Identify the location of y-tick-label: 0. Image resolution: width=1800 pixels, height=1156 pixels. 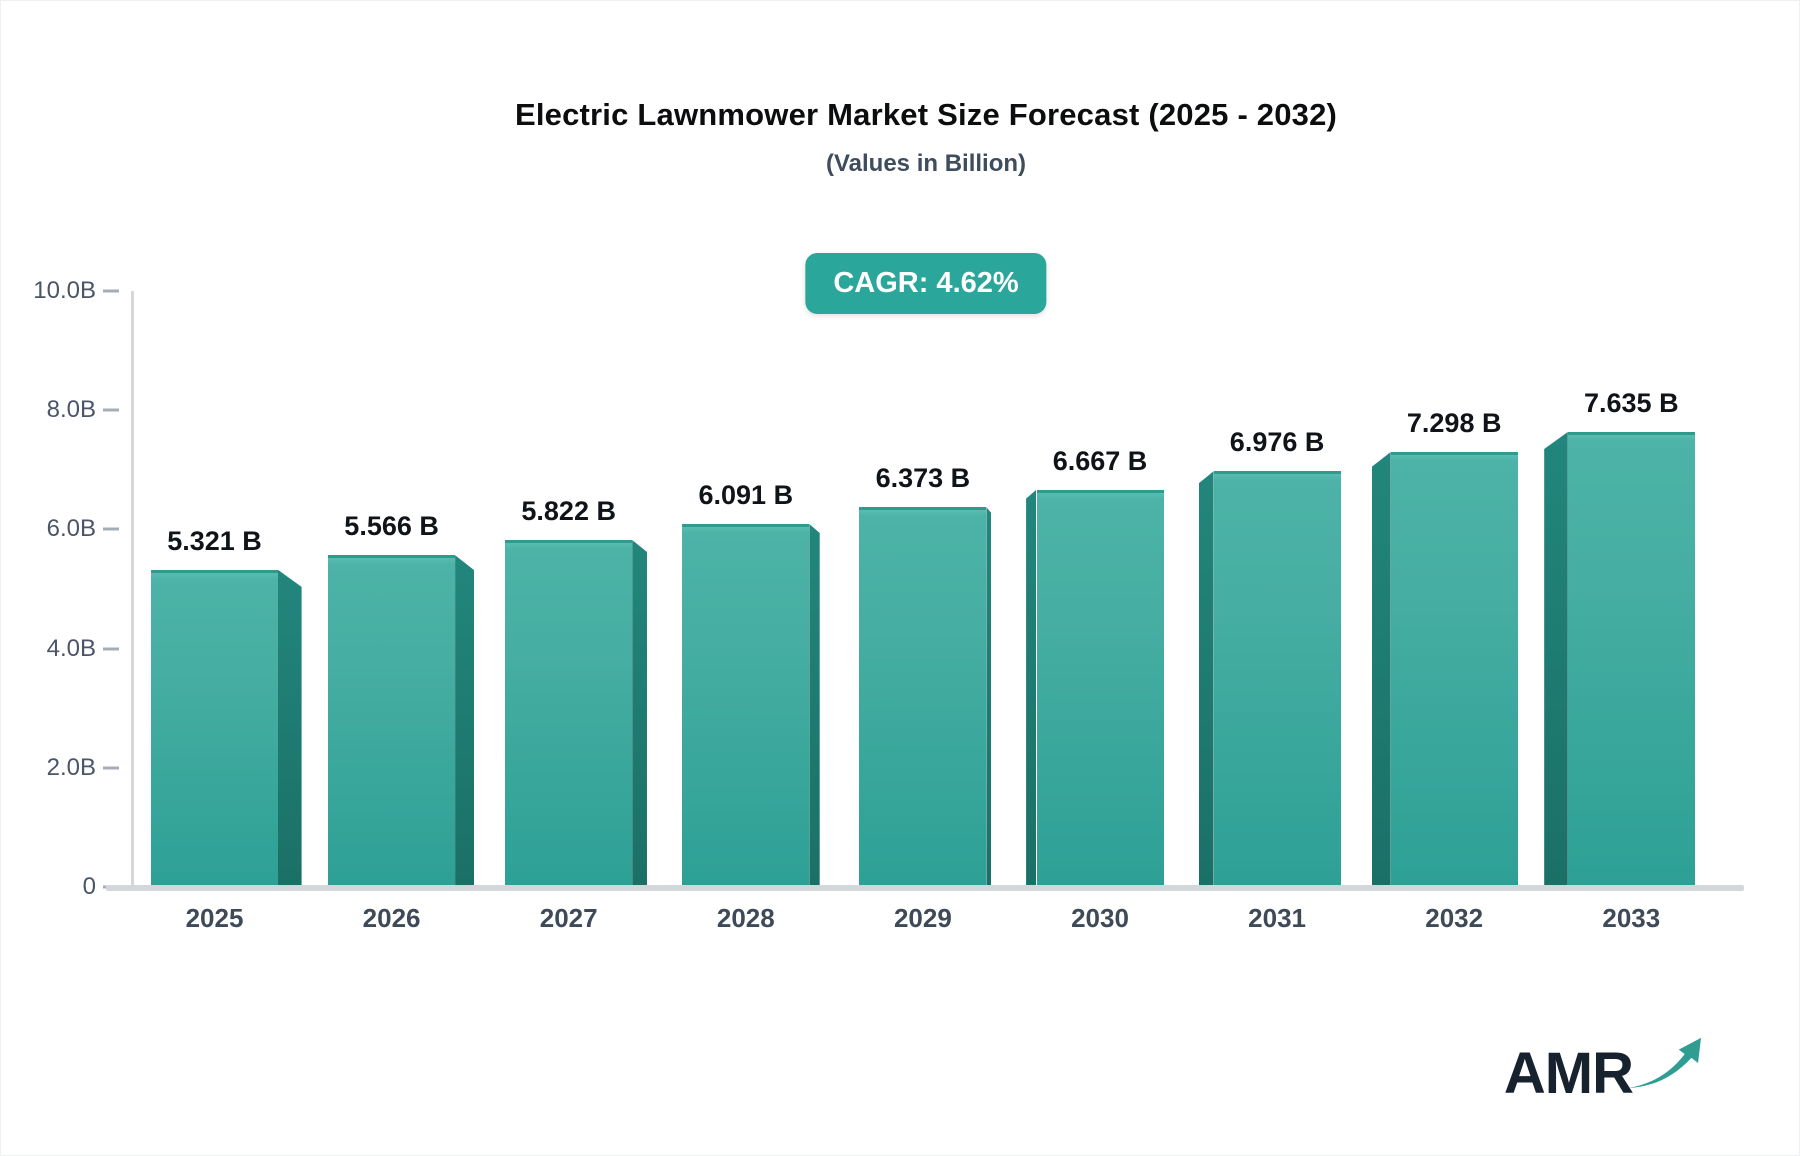
(89, 886).